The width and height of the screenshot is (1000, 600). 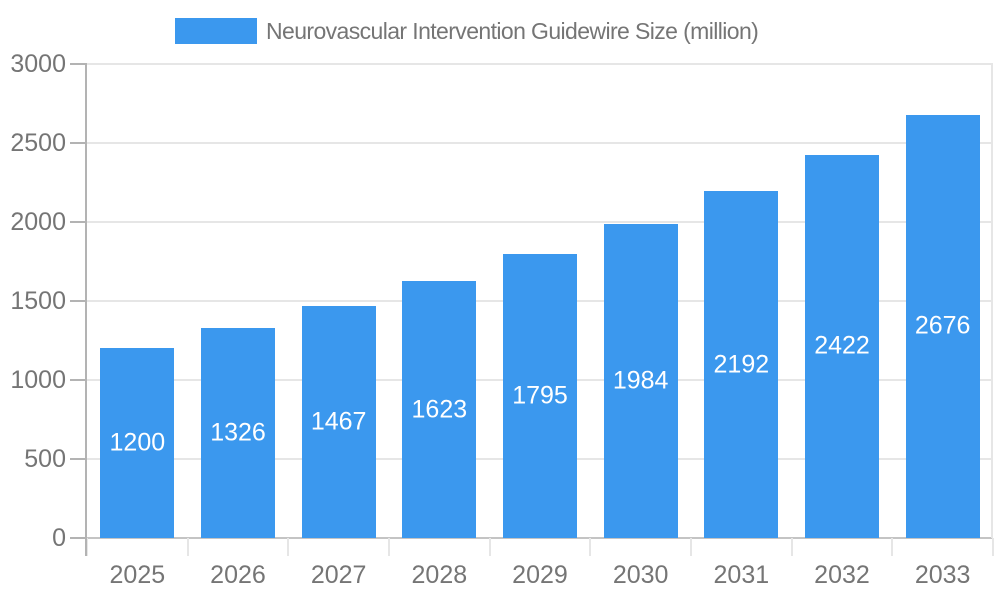 What do you see at coordinates (38, 221) in the screenshot?
I see `y-axis-label: 2000` at bounding box center [38, 221].